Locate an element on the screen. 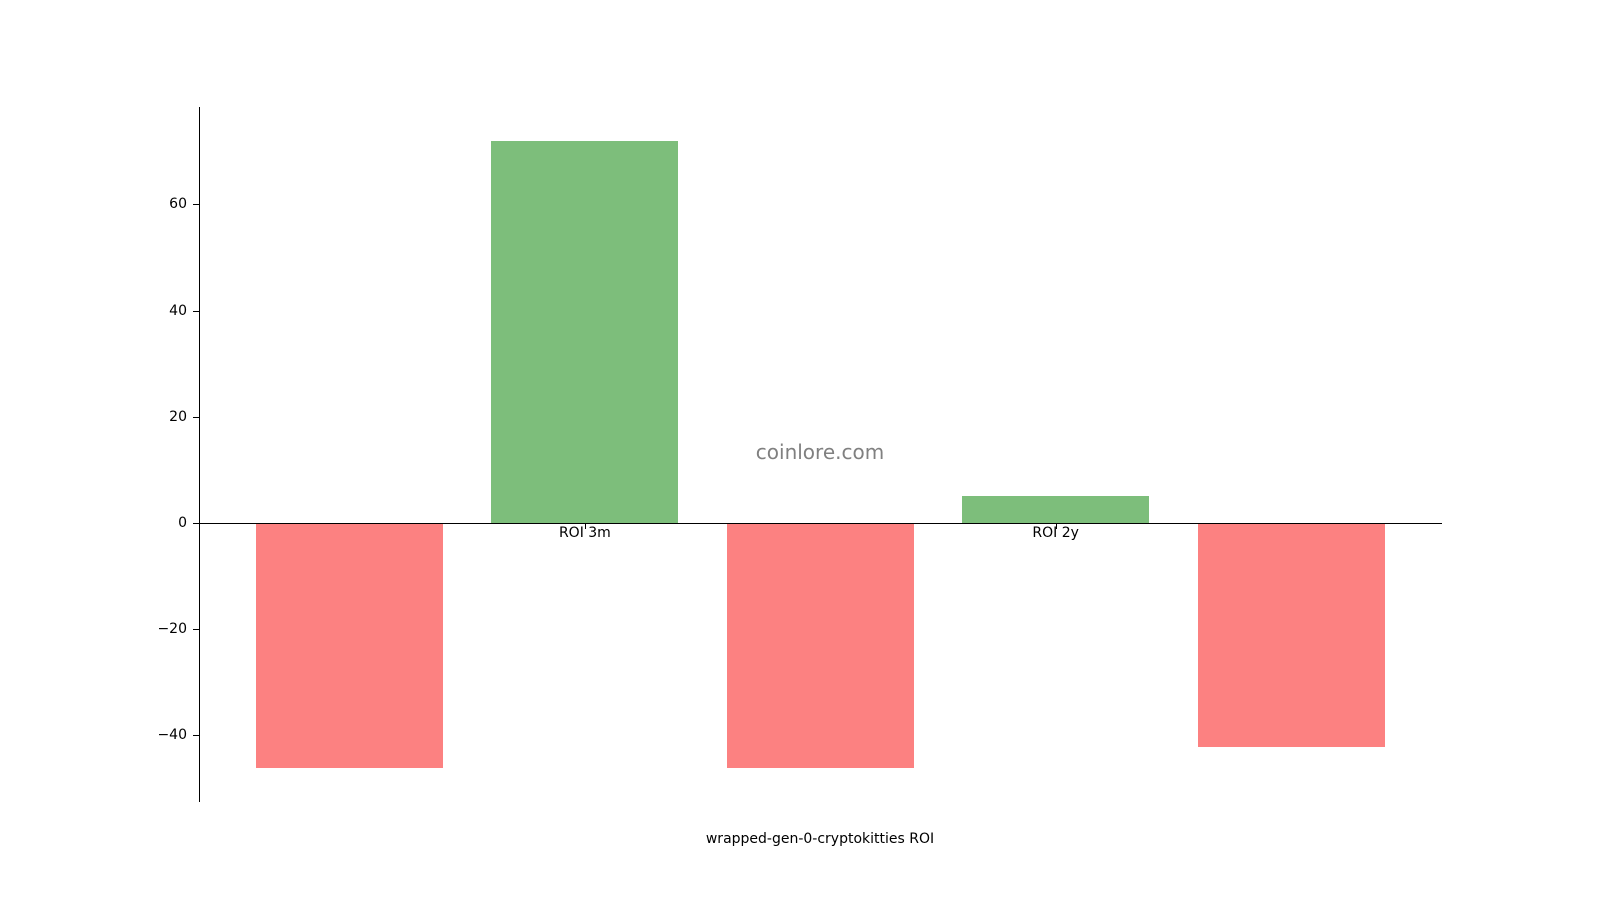  x-tick-label: ROI 2y is located at coordinates (1055, 533).